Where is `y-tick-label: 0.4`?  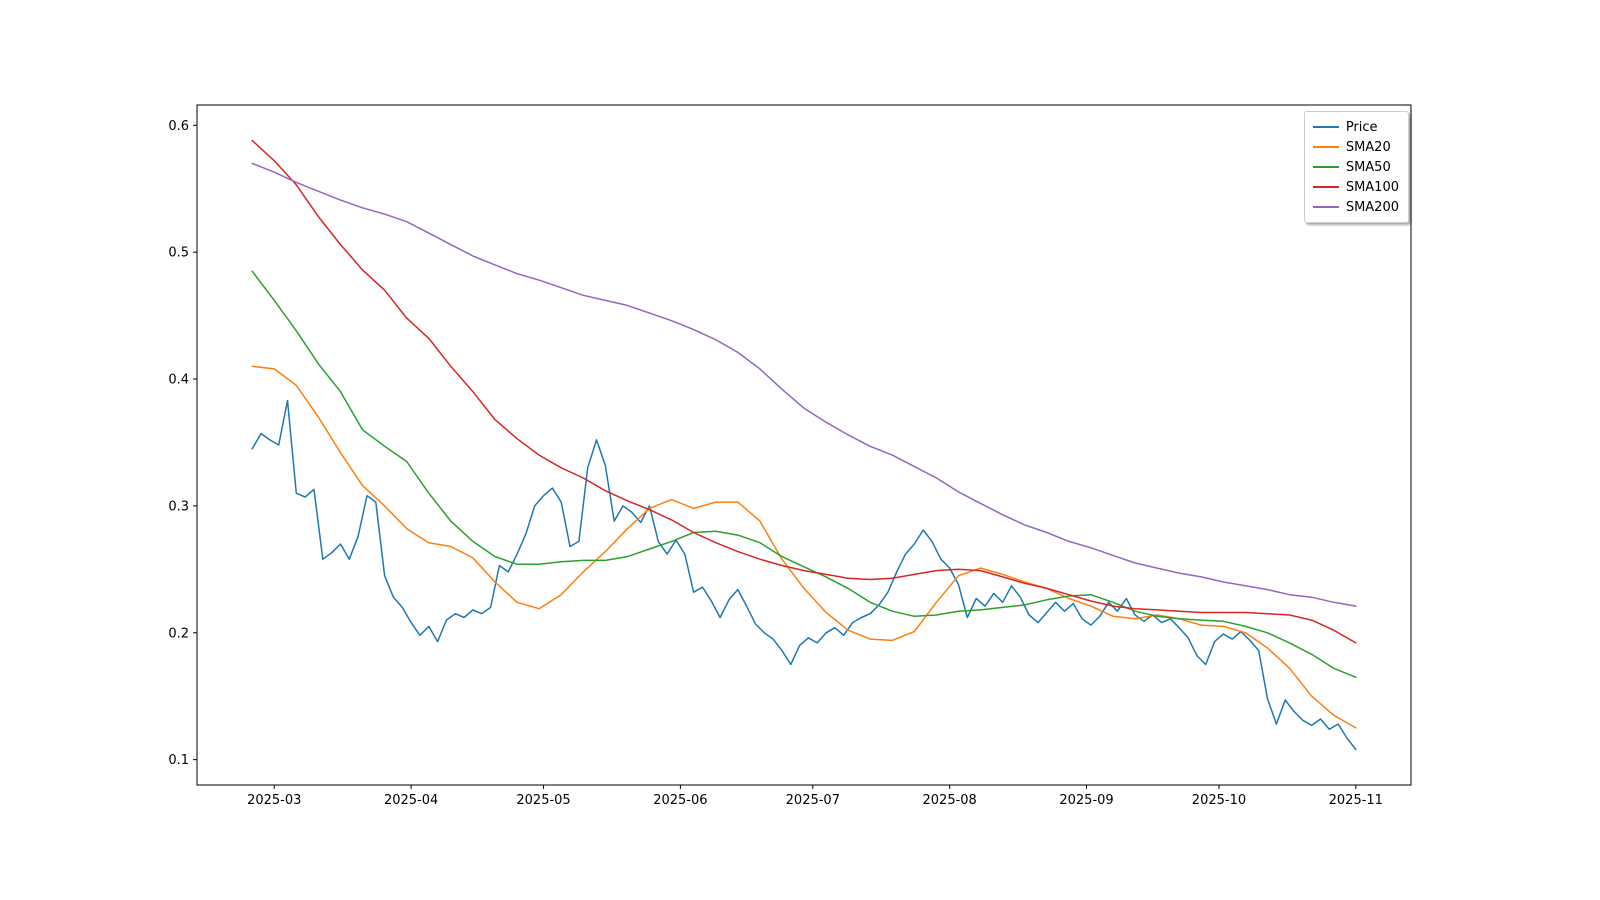 y-tick-label: 0.4 is located at coordinates (178, 380).